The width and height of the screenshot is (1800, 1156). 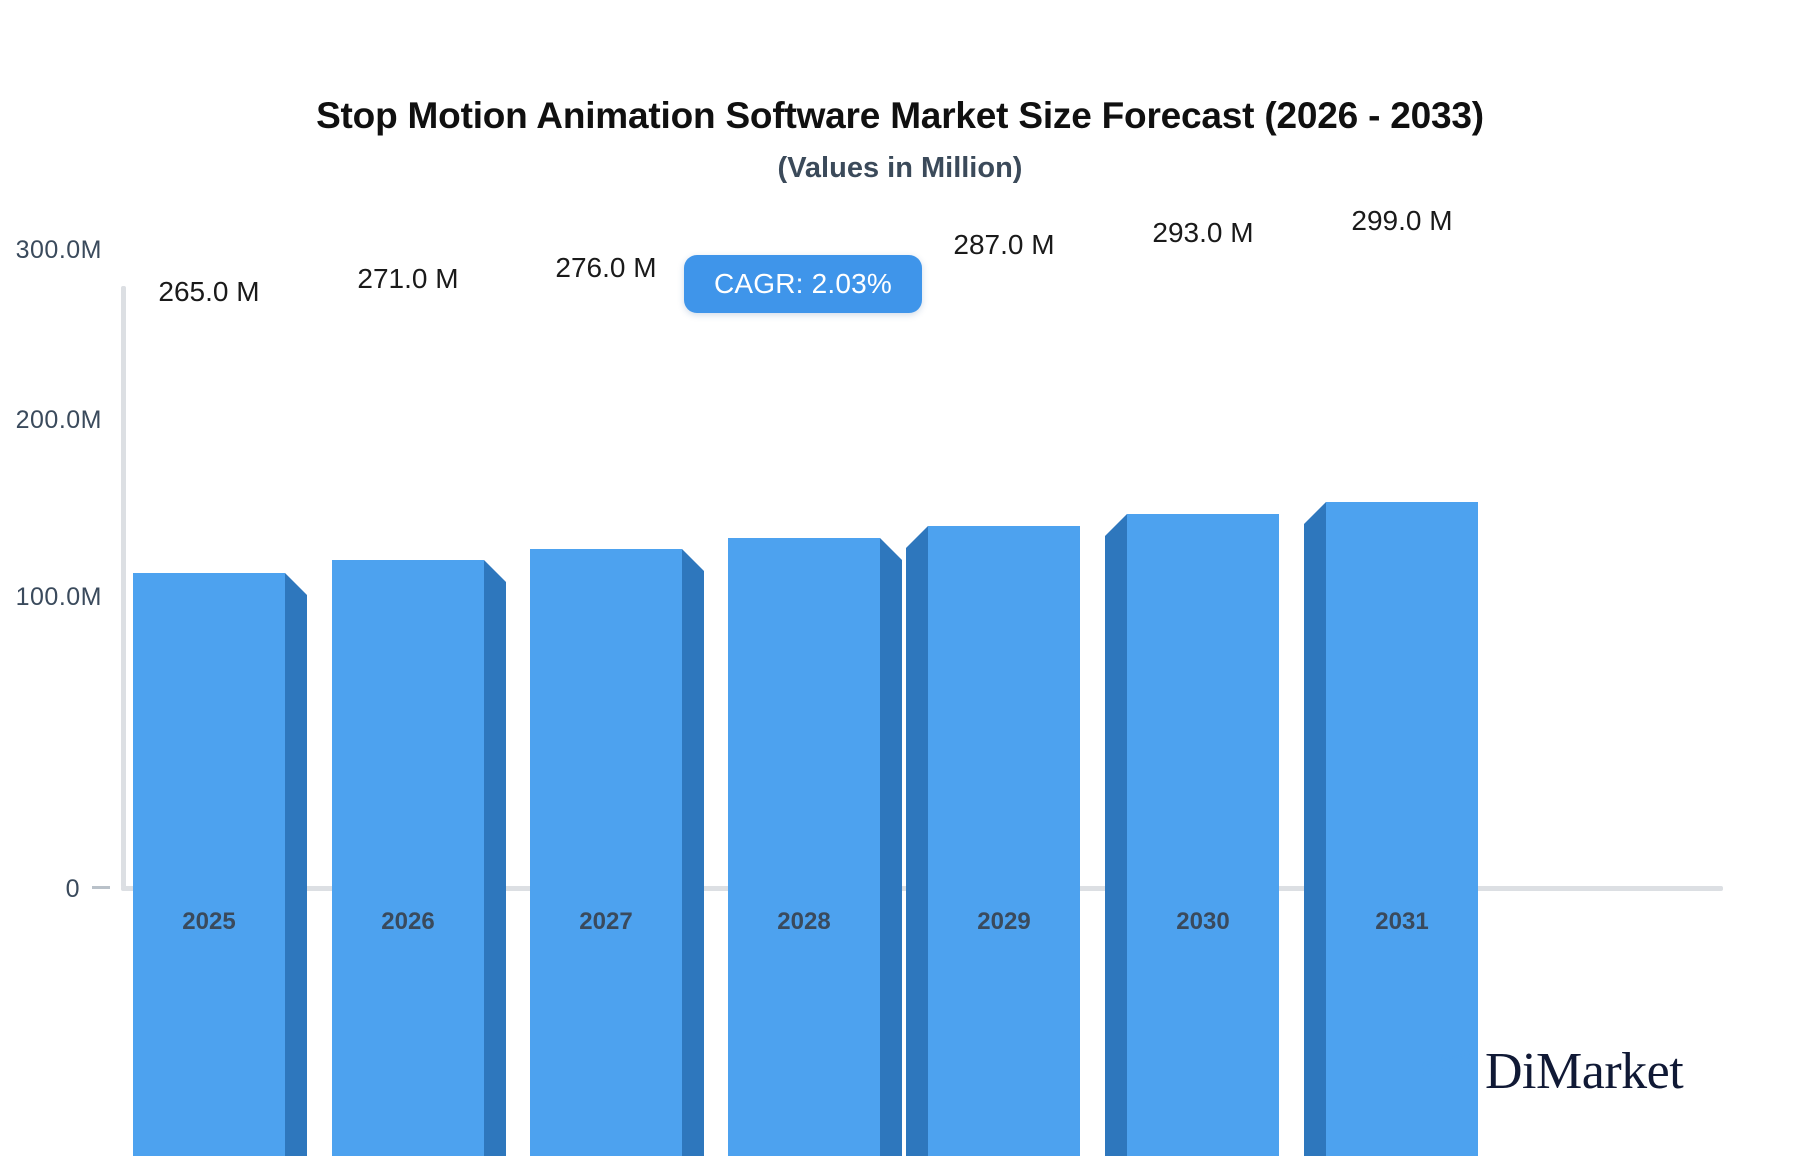 I want to click on x-axis-tick-label-2028: 2028, so click(x=804, y=921).